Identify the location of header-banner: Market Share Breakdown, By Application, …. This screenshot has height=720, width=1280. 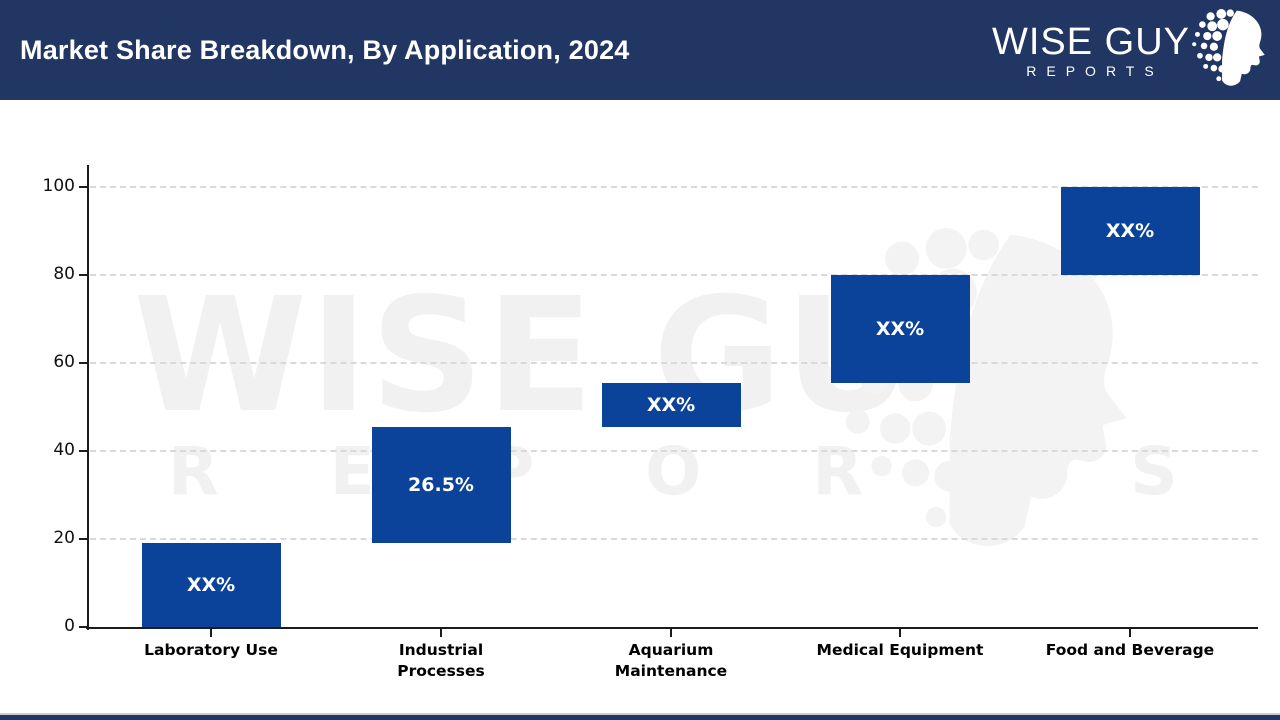
(640, 50).